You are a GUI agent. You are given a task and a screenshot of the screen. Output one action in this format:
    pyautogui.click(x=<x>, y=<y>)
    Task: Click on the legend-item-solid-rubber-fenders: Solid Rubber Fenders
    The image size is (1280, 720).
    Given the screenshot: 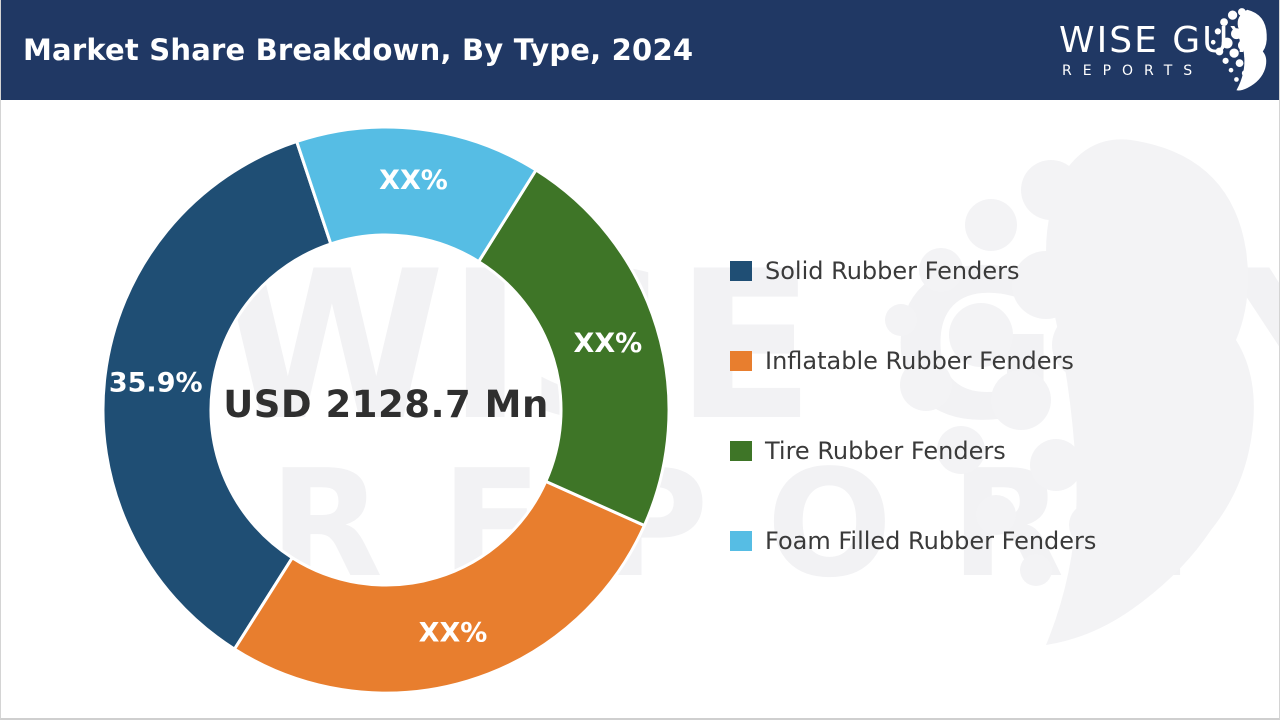 What is the action you would take?
    pyautogui.click(x=913, y=271)
    